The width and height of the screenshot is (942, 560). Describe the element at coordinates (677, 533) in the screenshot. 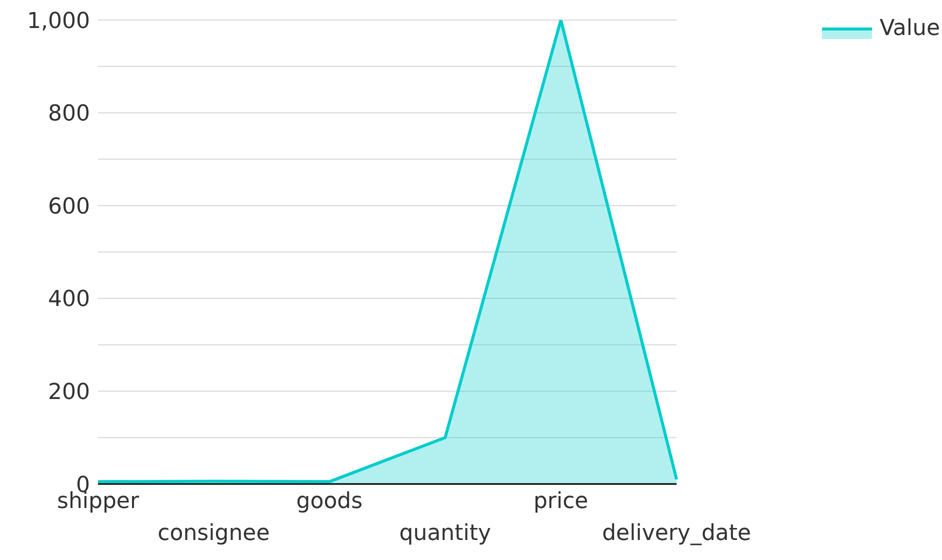

I see `x-tick-label: delivery_date` at that location.